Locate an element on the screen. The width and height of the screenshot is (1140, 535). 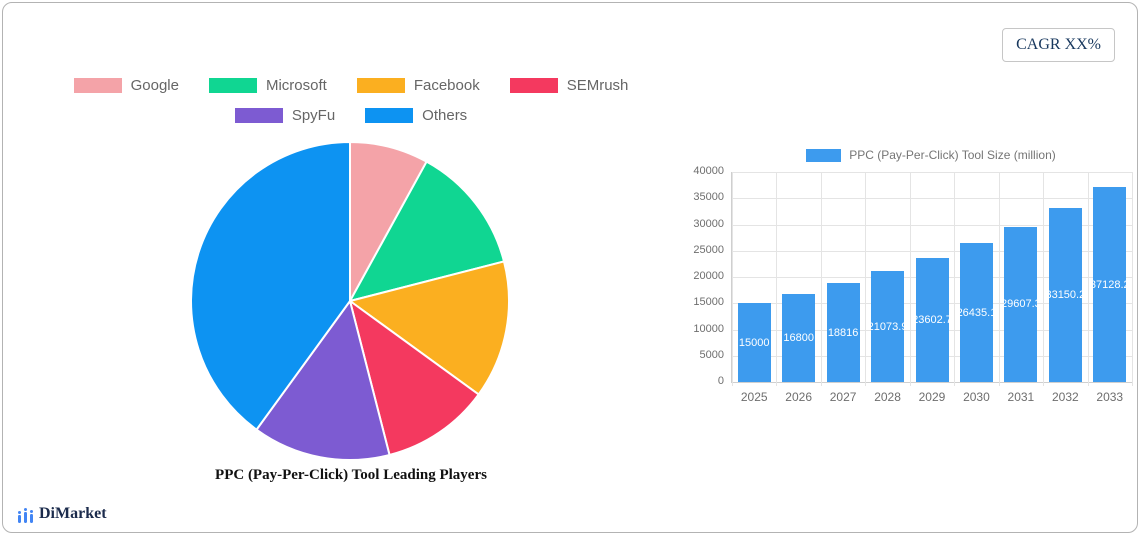
legend-label: Facebook is located at coordinates (446, 85).